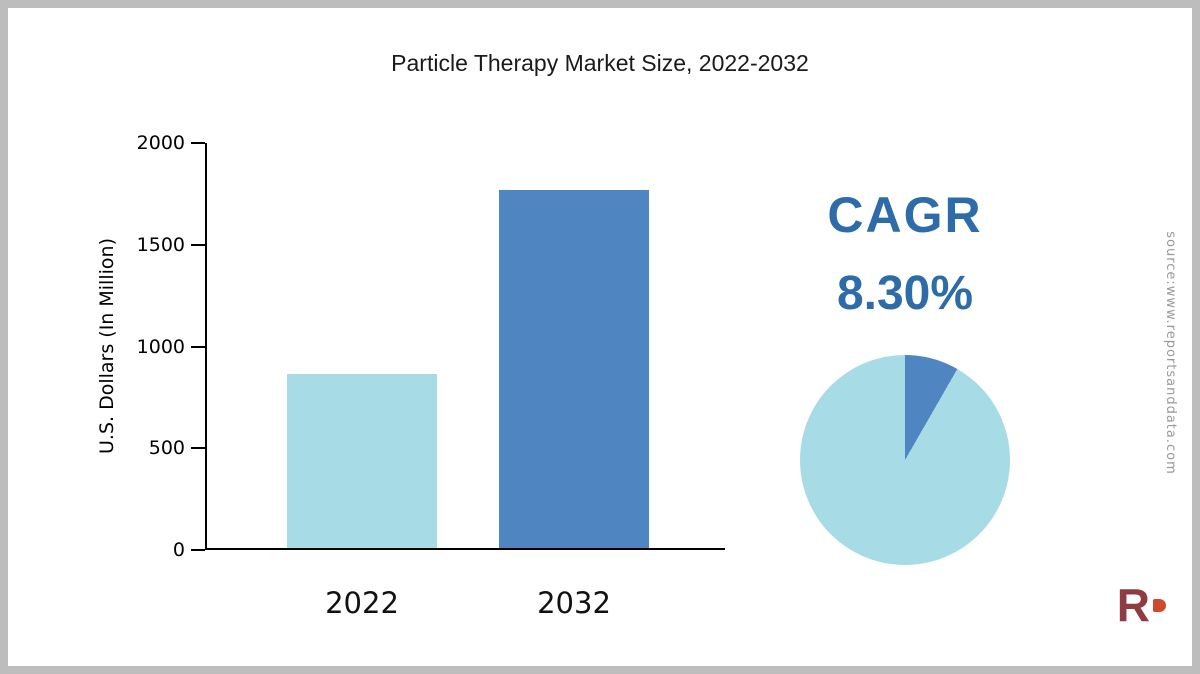 Image resolution: width=1200 pixels, height=674 pixels. I want to click on y-tick-0: 0, so click(189, 550).